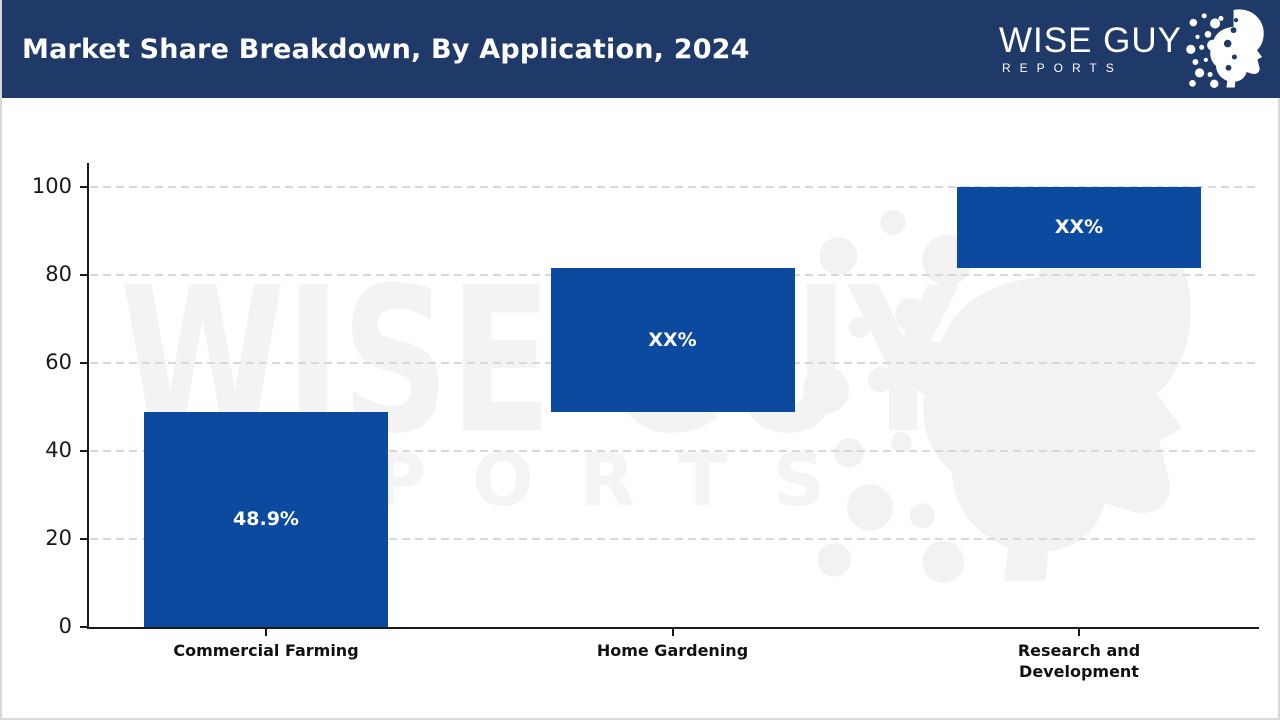 This screenshot has width=1280, height=720. What do you see at coordinates (266, 632) in the screenshot?
I see `x-tick-commercial-farming` at bounding box center [266, 632].